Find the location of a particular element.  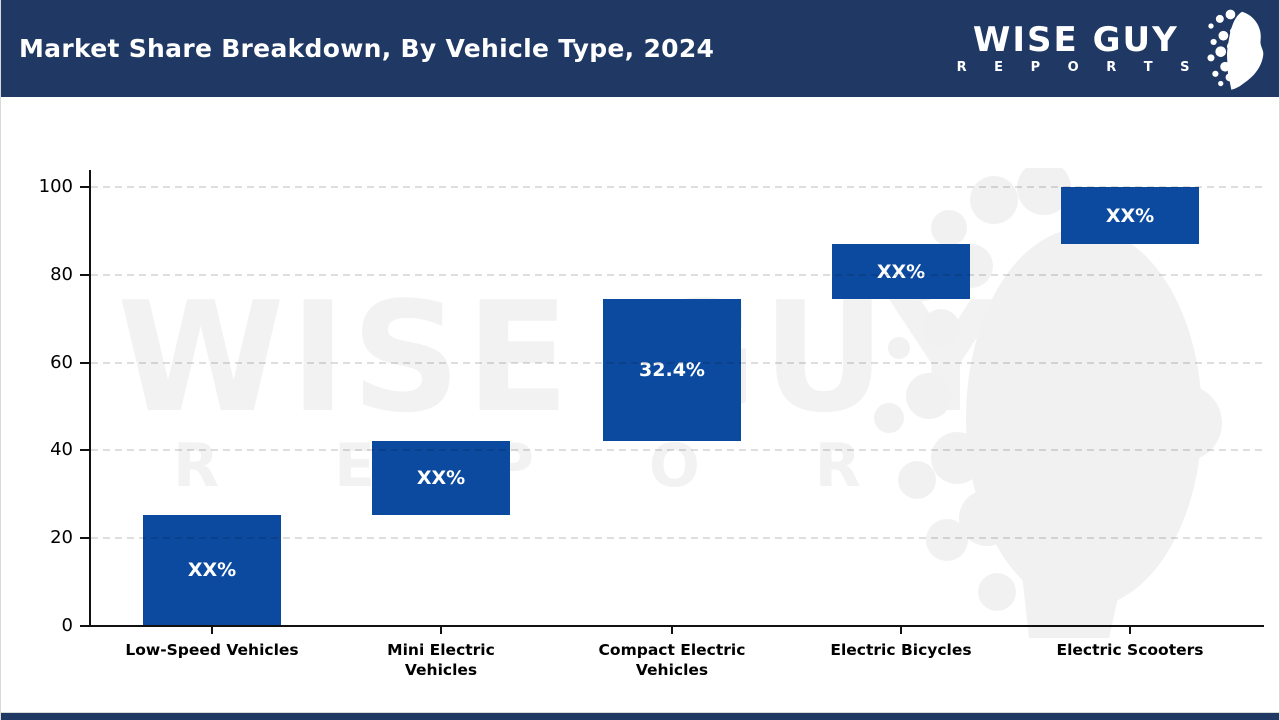

bar-segment: 32.4% is located at coordinates (672, 370).